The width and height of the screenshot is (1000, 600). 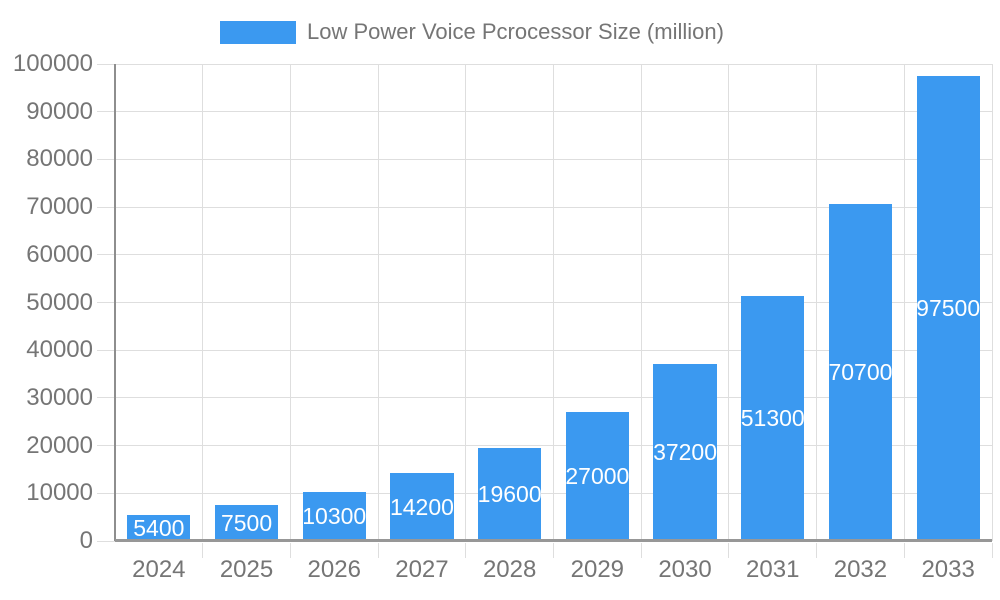 What do you see at coordinates (86, 540) in the screenshot?
I see `y-axis-tick-label: 0` at bounding box center [86, 540].